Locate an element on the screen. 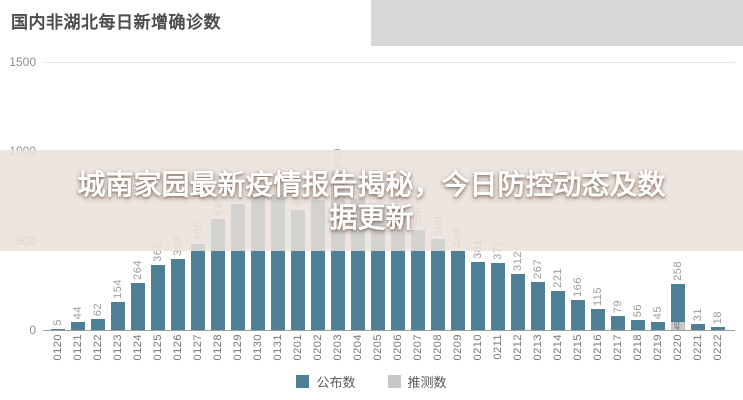 This screenshot has width=743, height=400. legend-swatch-estimated is located at coordinates (394, 381).